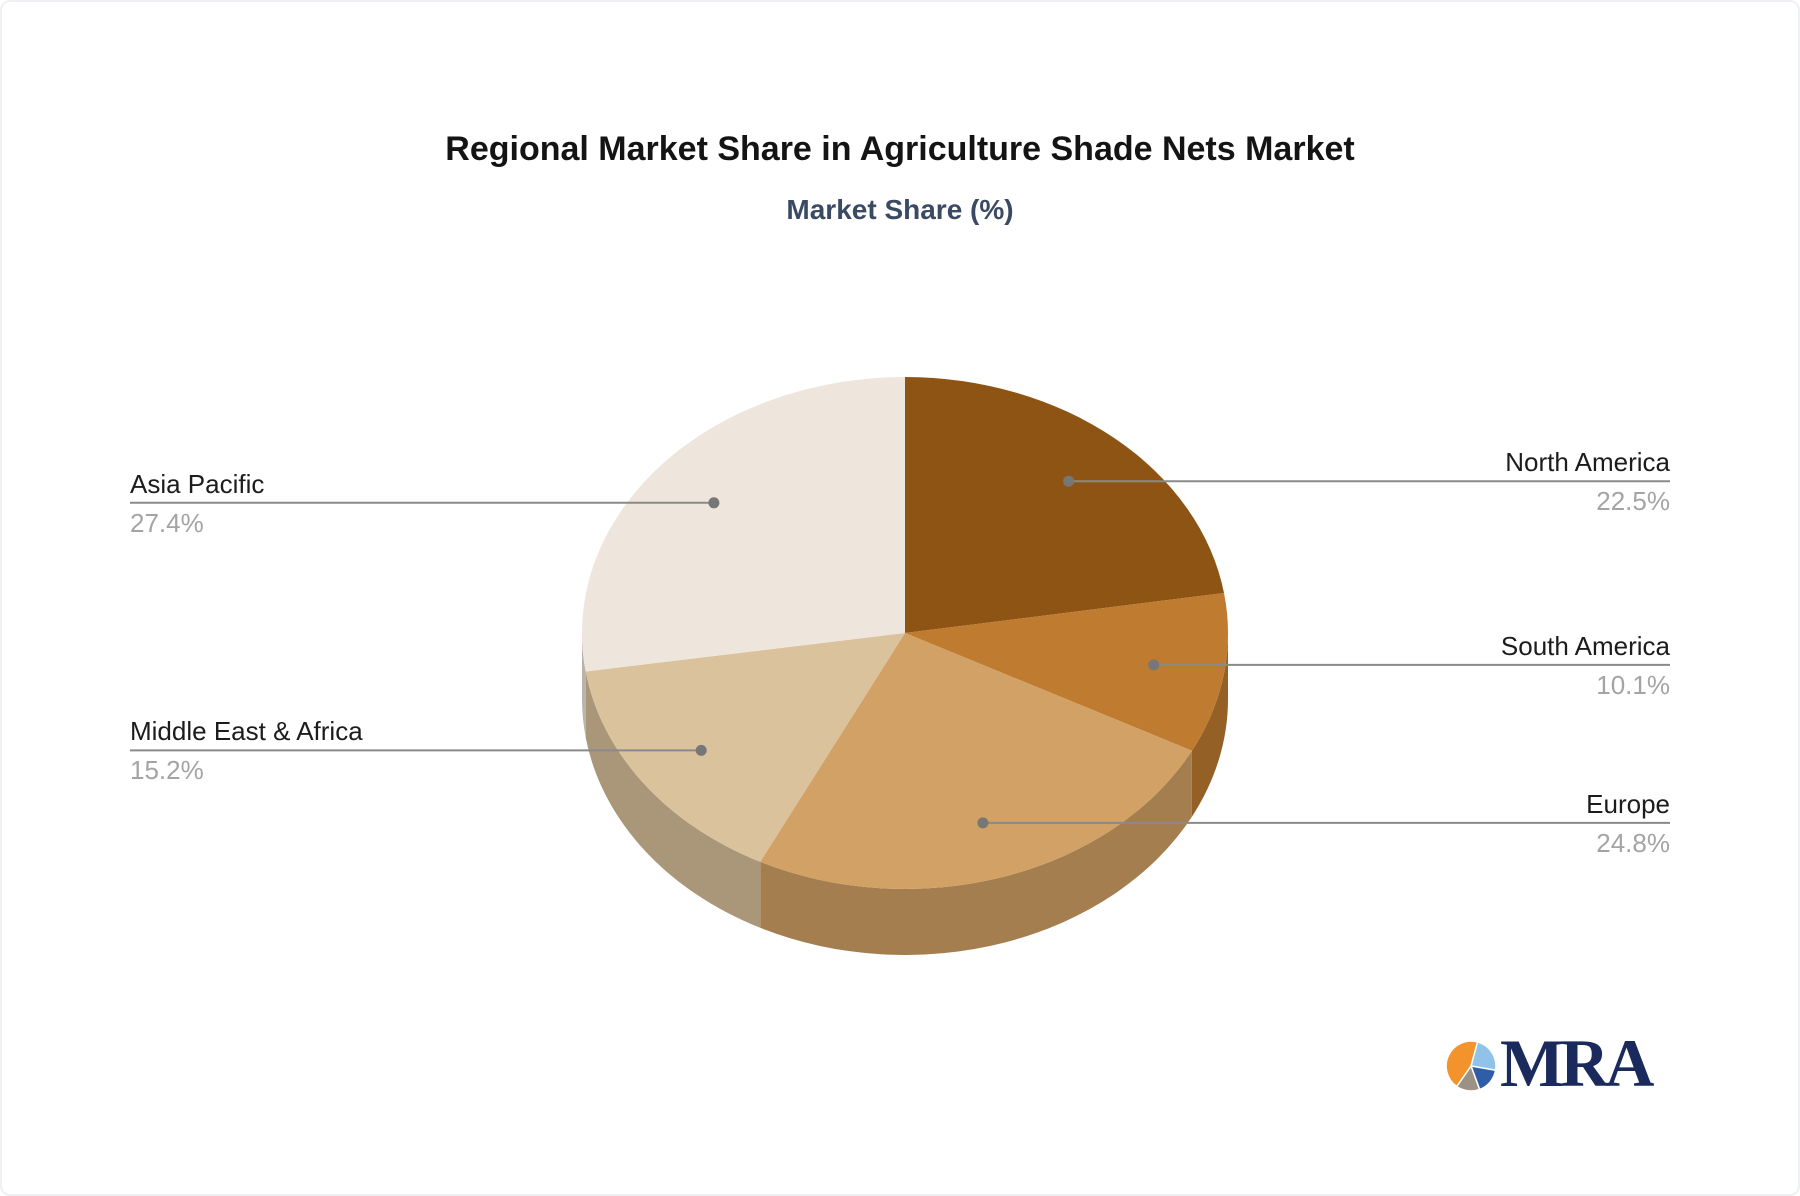  What do you see at coordinates (1633, 684) in the screenshot?
I see `pie-label-value: 10.1%` at bounding box center [1633, 684].